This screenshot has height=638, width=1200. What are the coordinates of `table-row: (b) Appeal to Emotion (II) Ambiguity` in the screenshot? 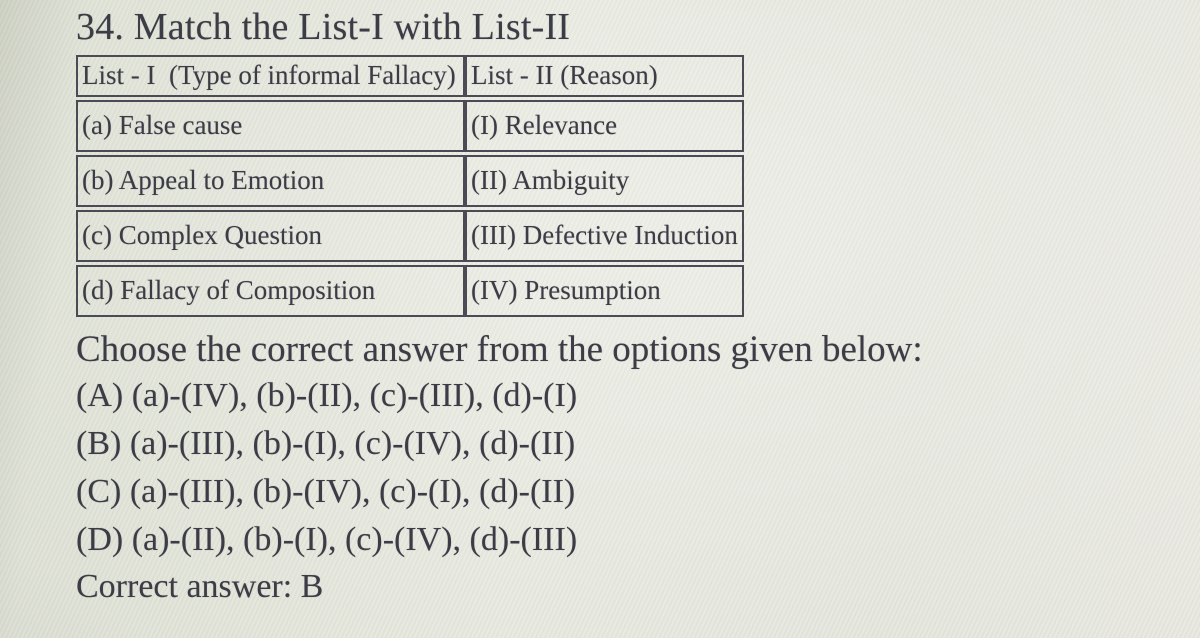 It's located at (410, 181).